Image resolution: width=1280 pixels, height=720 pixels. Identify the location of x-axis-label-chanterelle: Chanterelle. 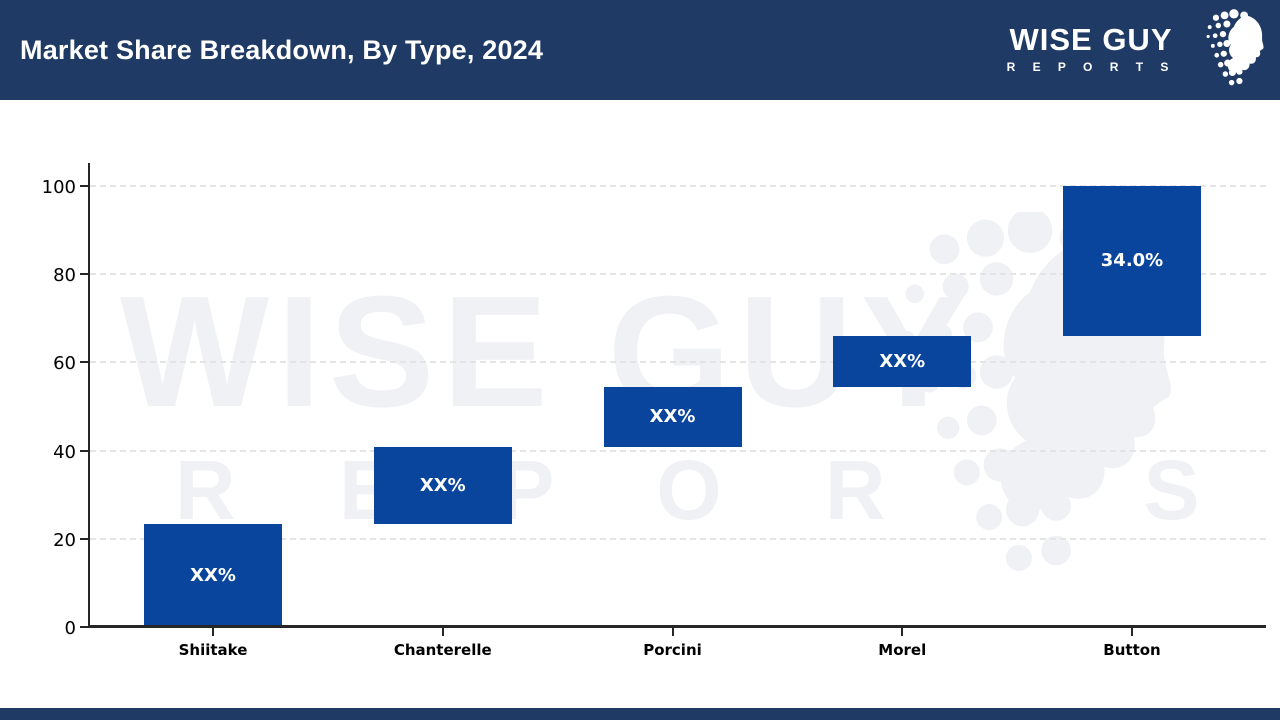
(442, 650).